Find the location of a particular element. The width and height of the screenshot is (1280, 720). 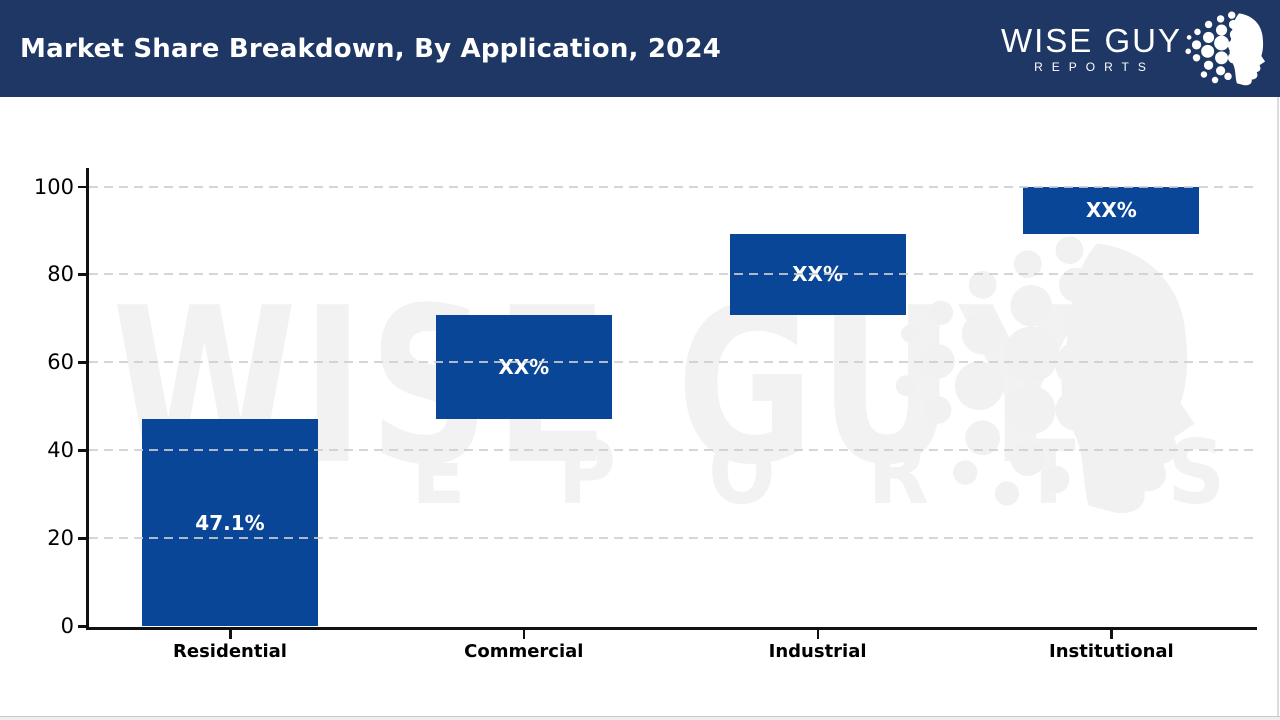

y-tick-label: 100 is located at coordinates (53, 186).